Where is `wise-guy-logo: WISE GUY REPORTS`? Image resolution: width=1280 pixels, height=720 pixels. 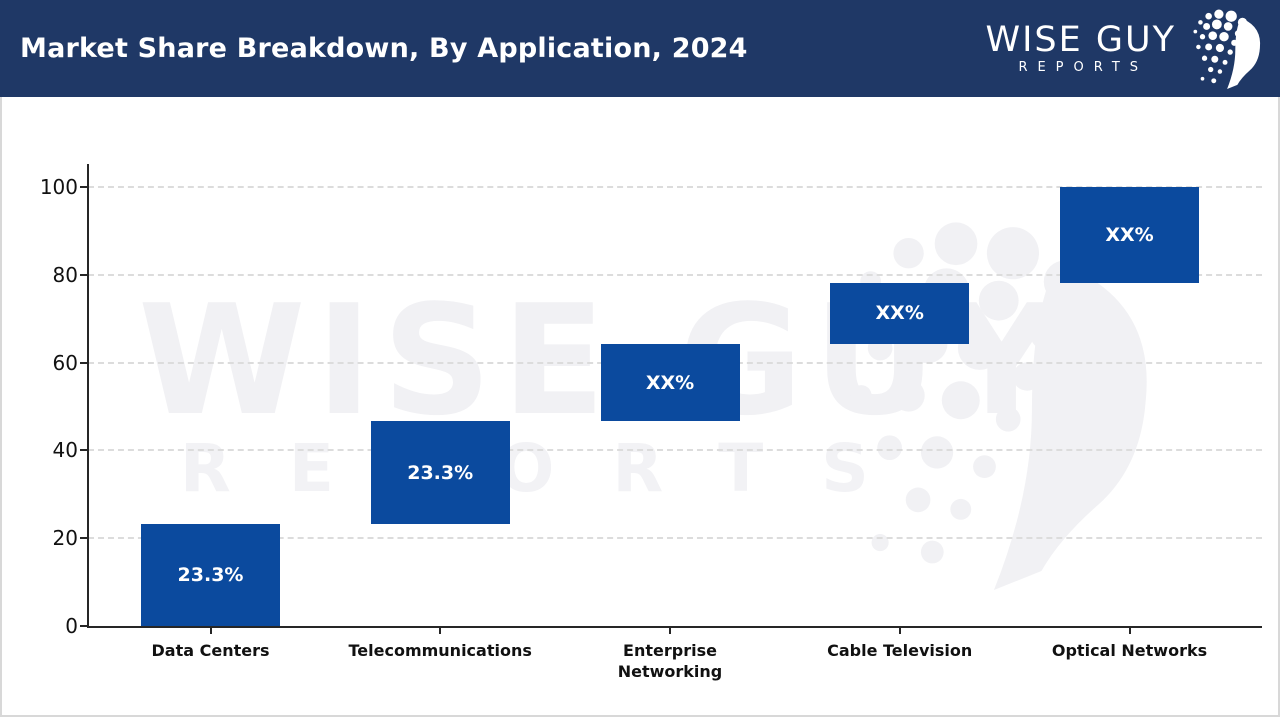 wise-guy-logo: WISE GUY REPORTS is located at coordinates (1132, 49).